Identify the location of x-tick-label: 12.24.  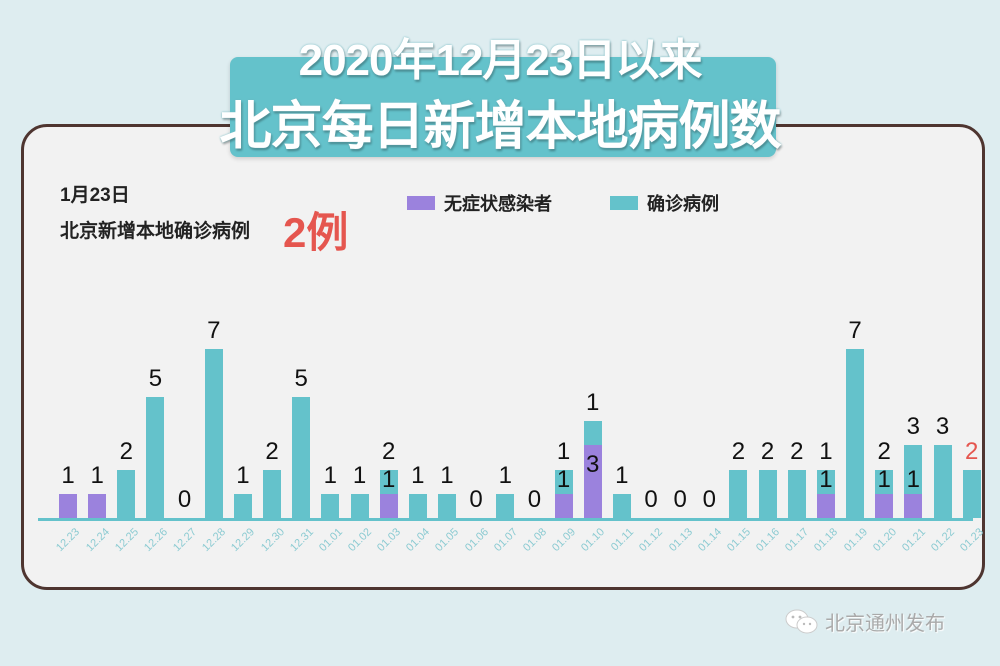
(97, 540).